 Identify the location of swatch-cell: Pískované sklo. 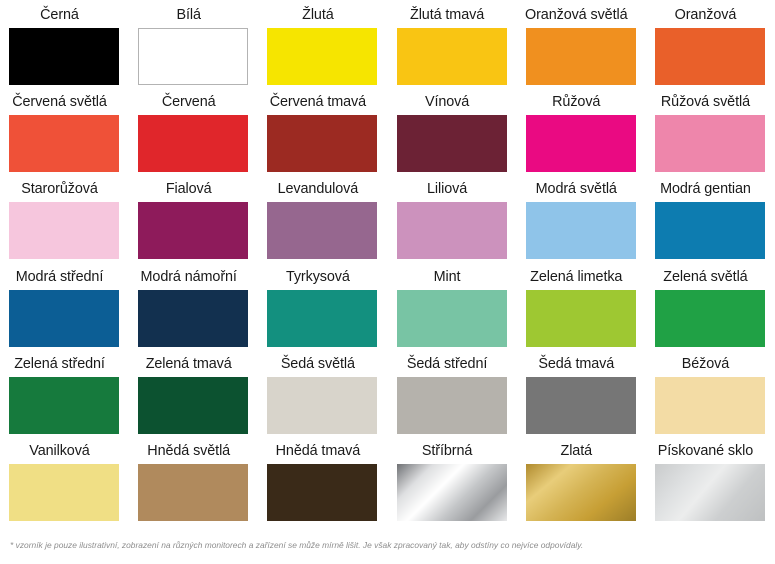
(710, 483).